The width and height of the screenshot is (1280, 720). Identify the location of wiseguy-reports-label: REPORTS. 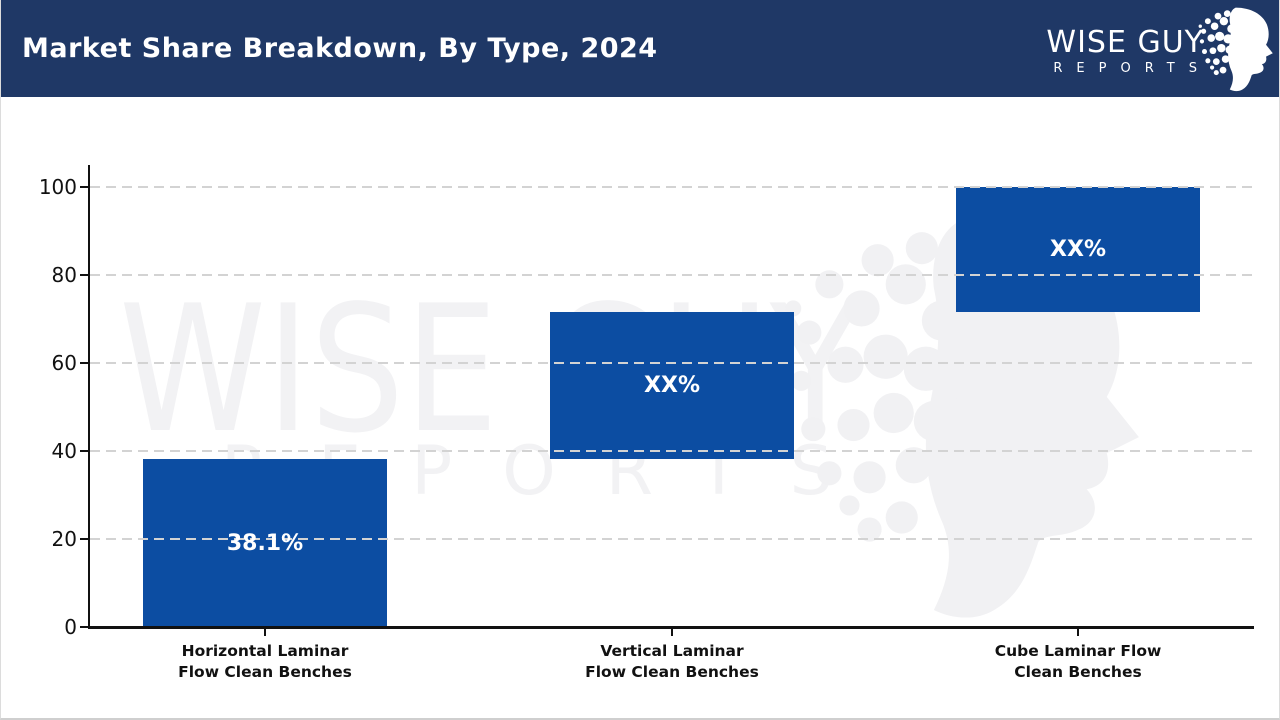
(1132, 68).